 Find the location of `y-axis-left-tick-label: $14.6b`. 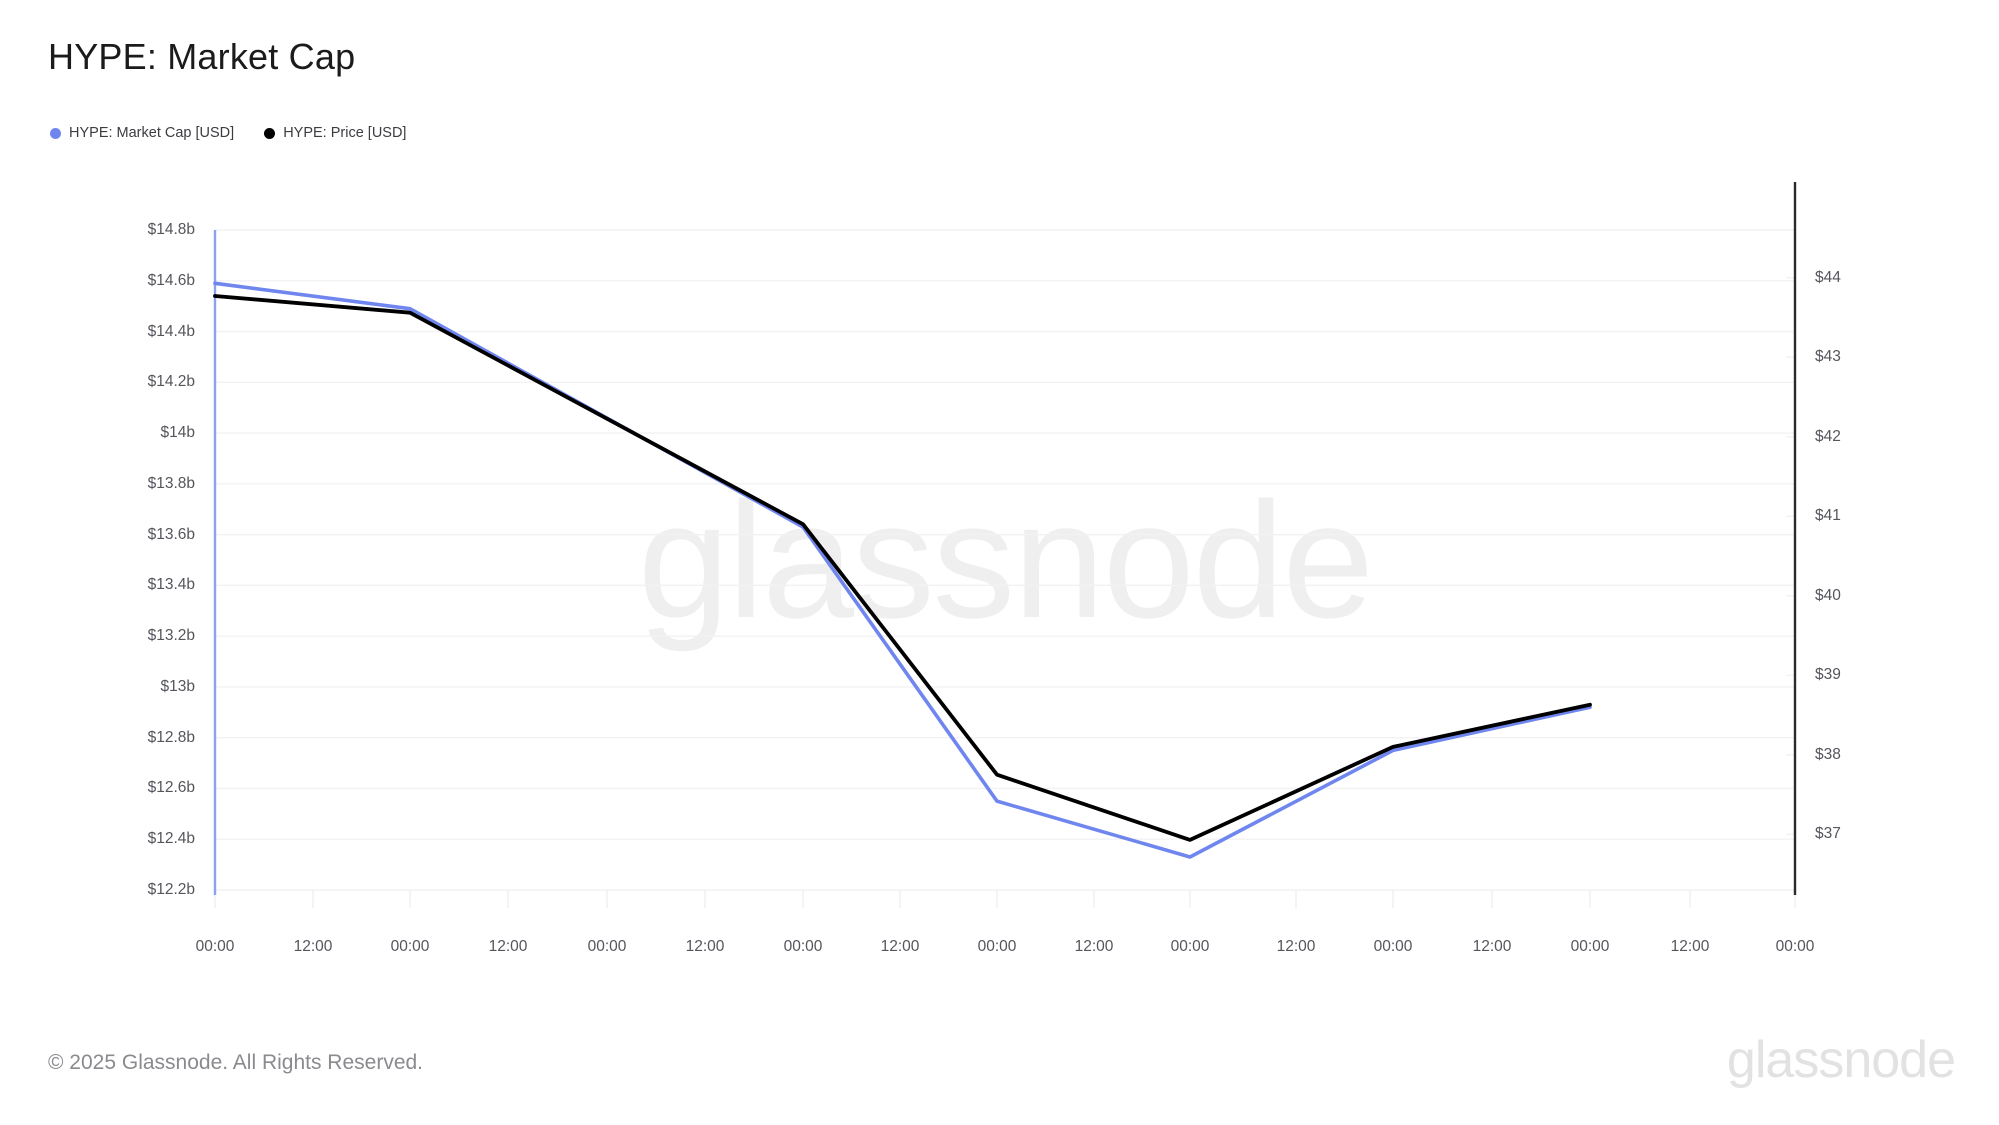

y-axis-left-tick-label: $14.6b is located at coordinates (171, 280).